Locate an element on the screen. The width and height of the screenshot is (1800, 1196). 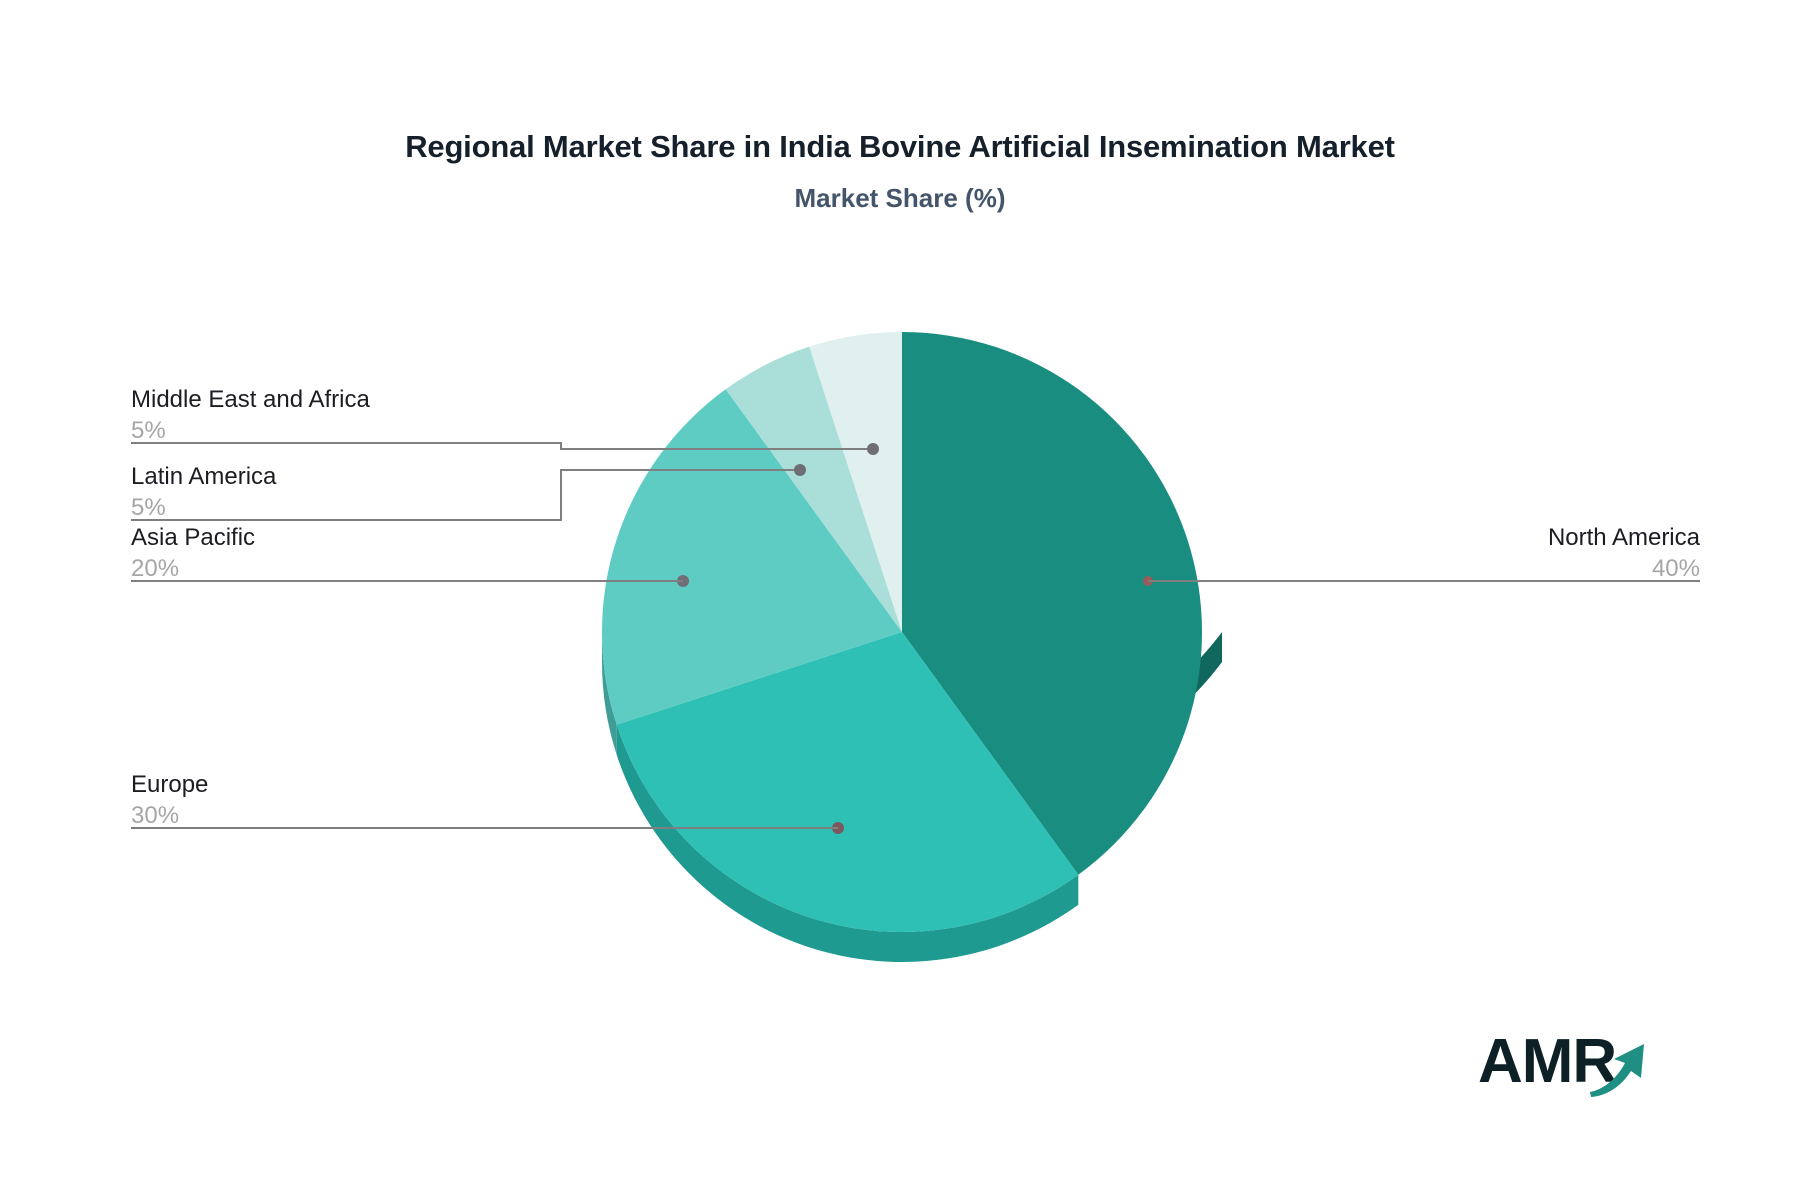
label-value-north-america: 40% is located at coordinates (1675, 568).